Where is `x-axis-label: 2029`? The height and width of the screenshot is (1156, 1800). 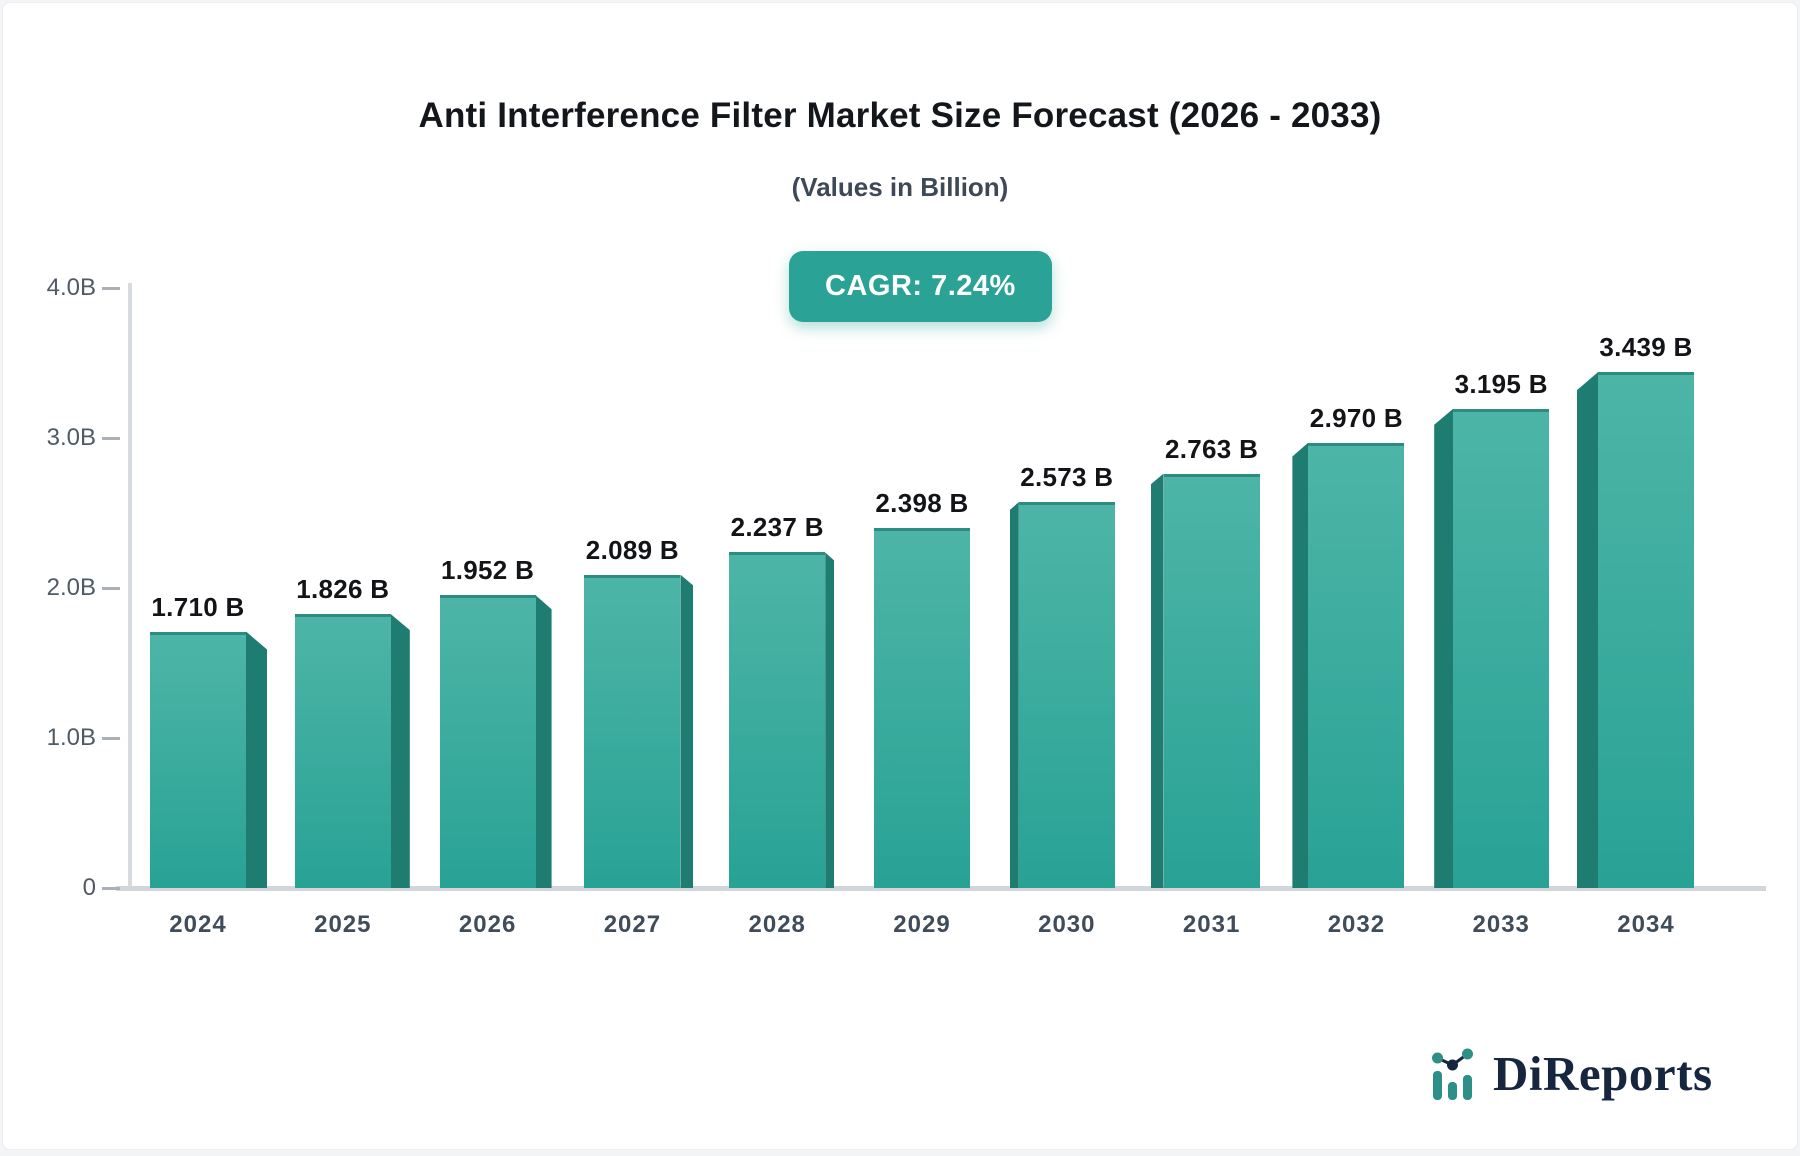 x-axis-label: 2029 is located at coordinates (922, 924).